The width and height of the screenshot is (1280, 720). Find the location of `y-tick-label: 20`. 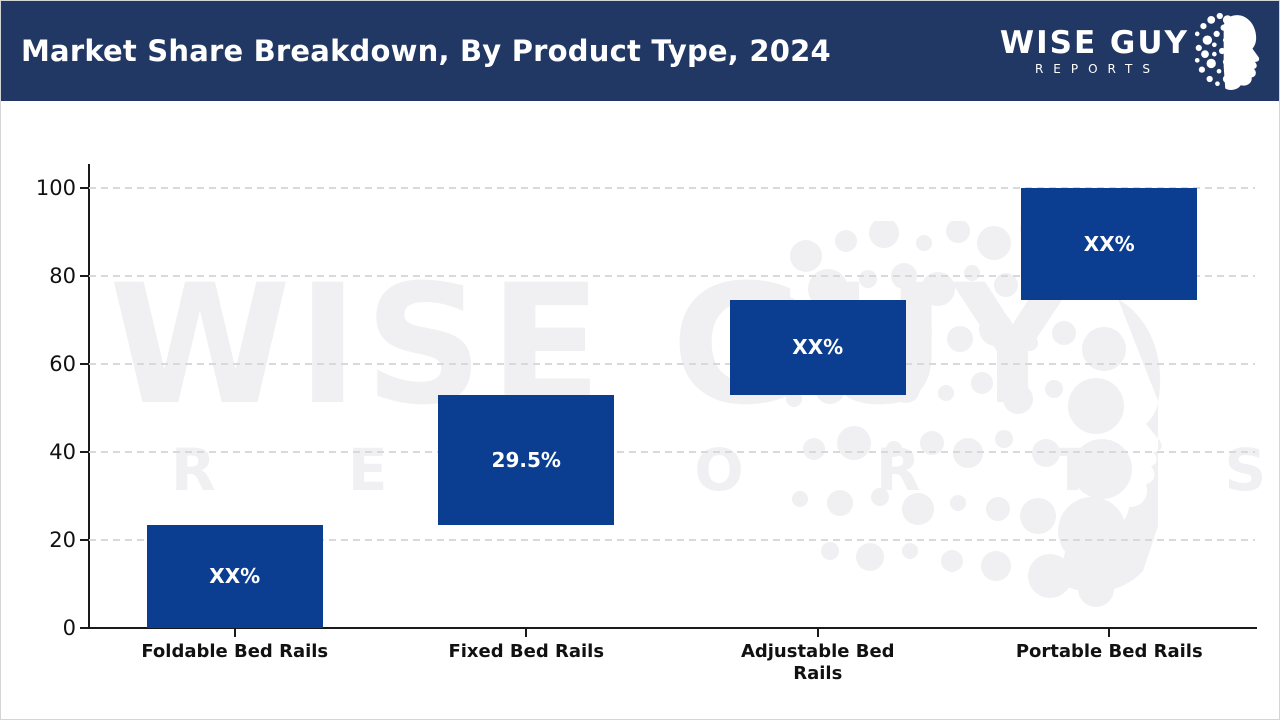

y-tick-label: 20 is located at coordinates (62, 540).